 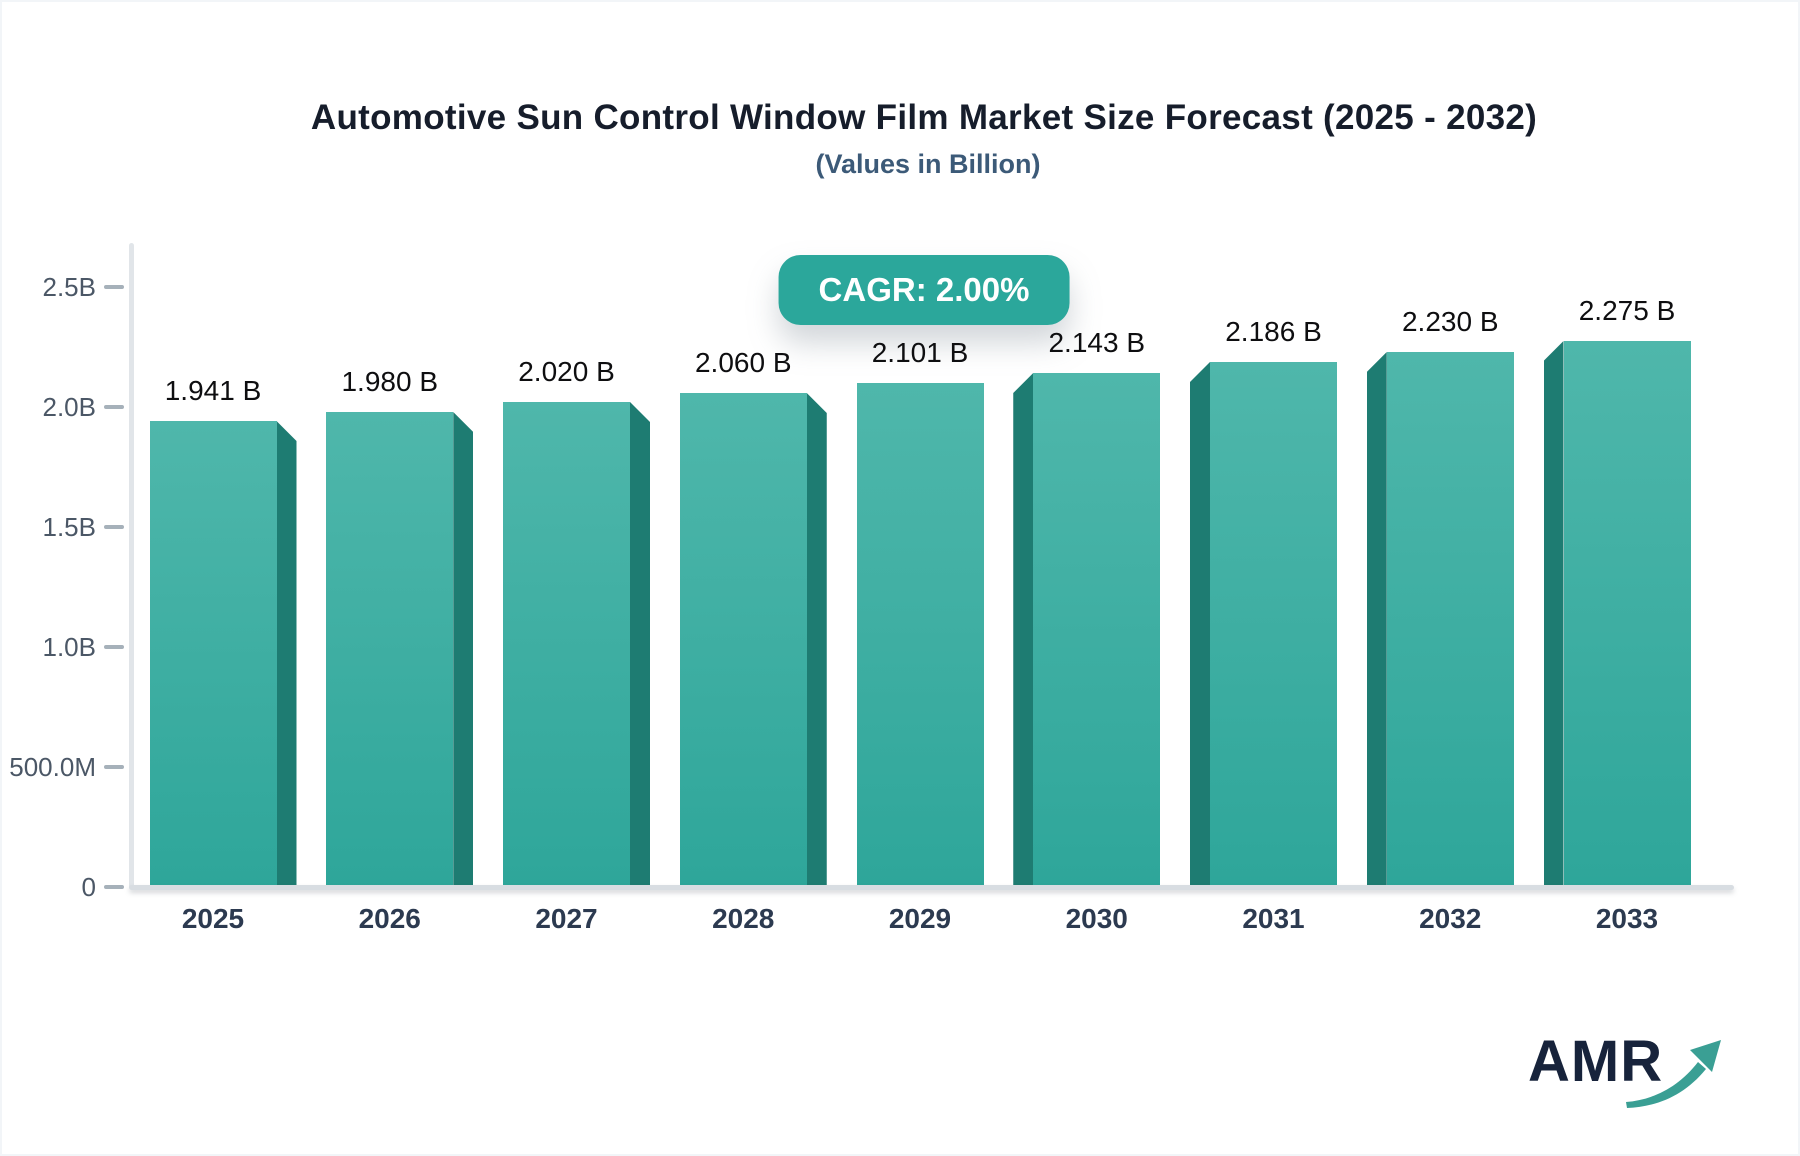 What do you see at coordinates (390, 381) in the screenshot?
I see `bar-value-label: 1.980 B` at bounding box center [390, 381].